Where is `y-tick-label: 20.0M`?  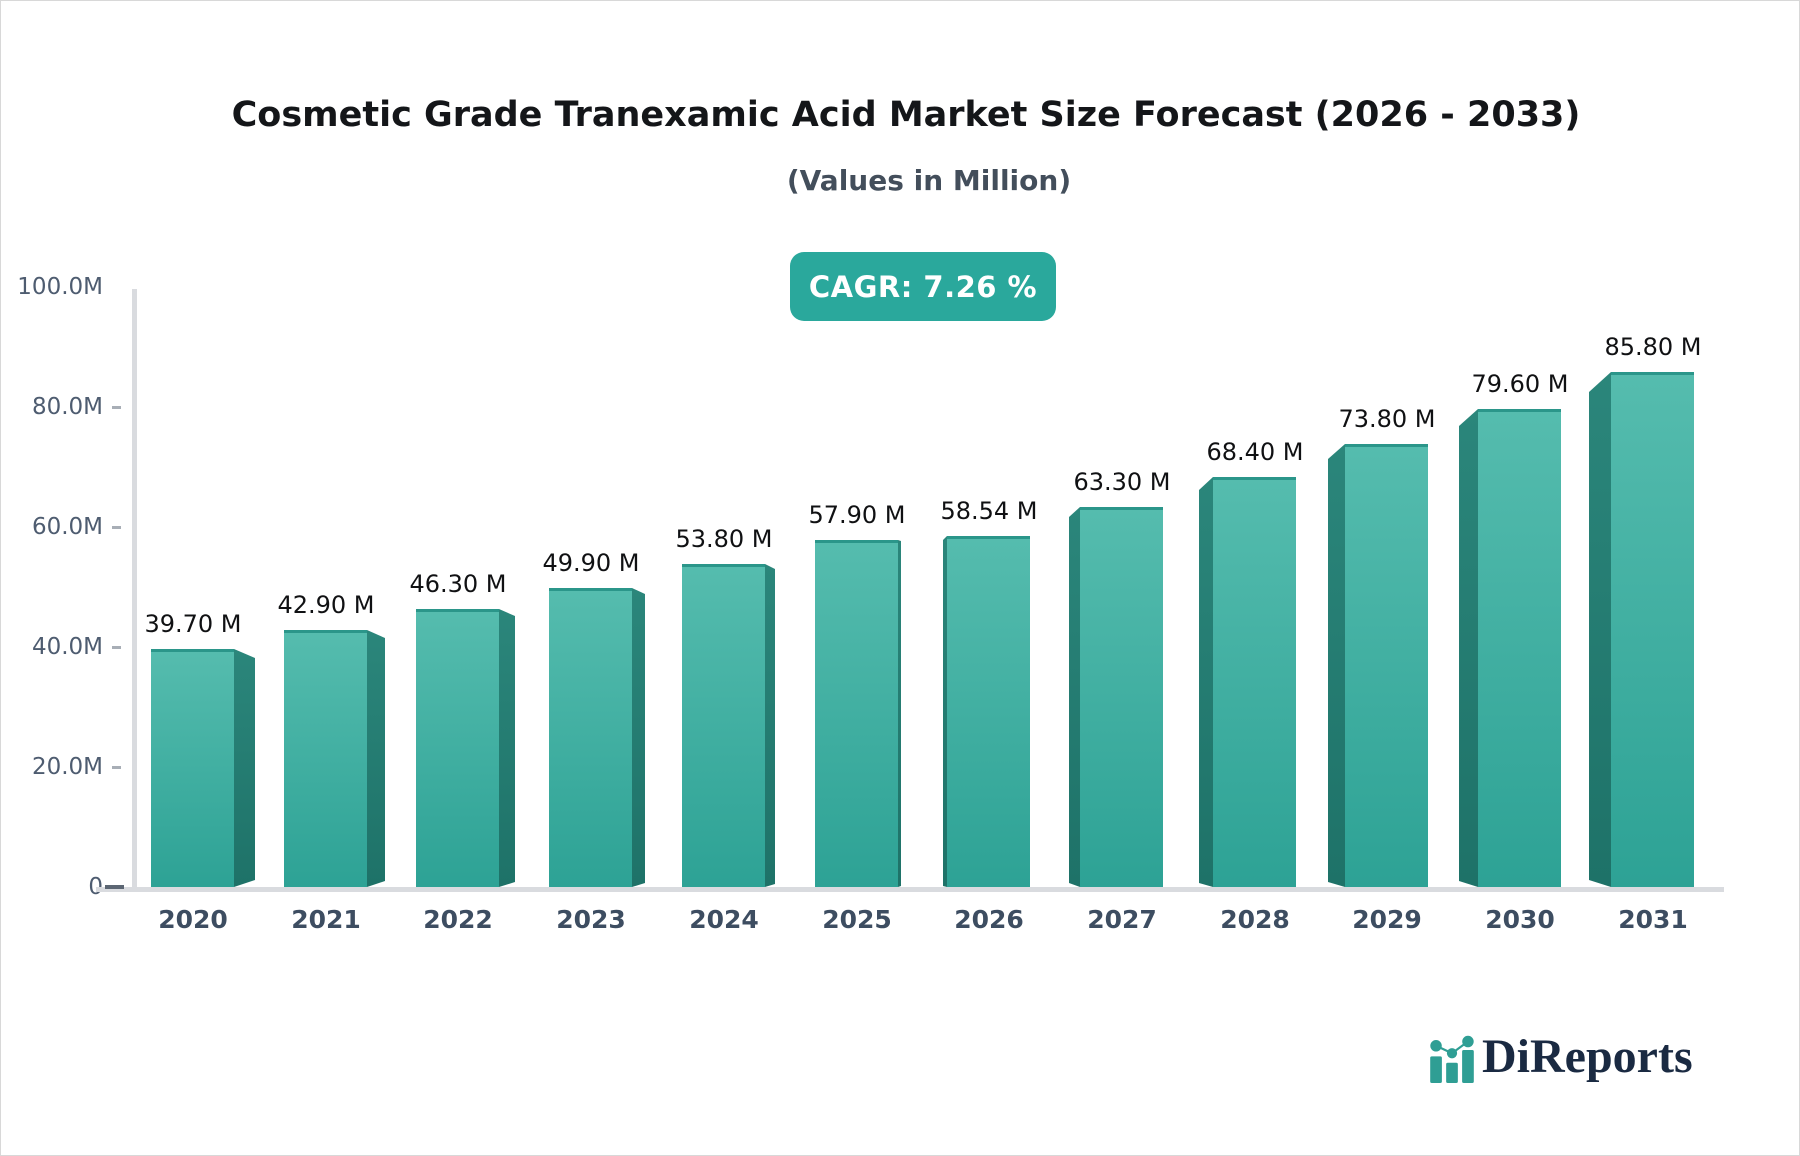 y-tick-label: 20.0M is located at coordinates (67, 767).